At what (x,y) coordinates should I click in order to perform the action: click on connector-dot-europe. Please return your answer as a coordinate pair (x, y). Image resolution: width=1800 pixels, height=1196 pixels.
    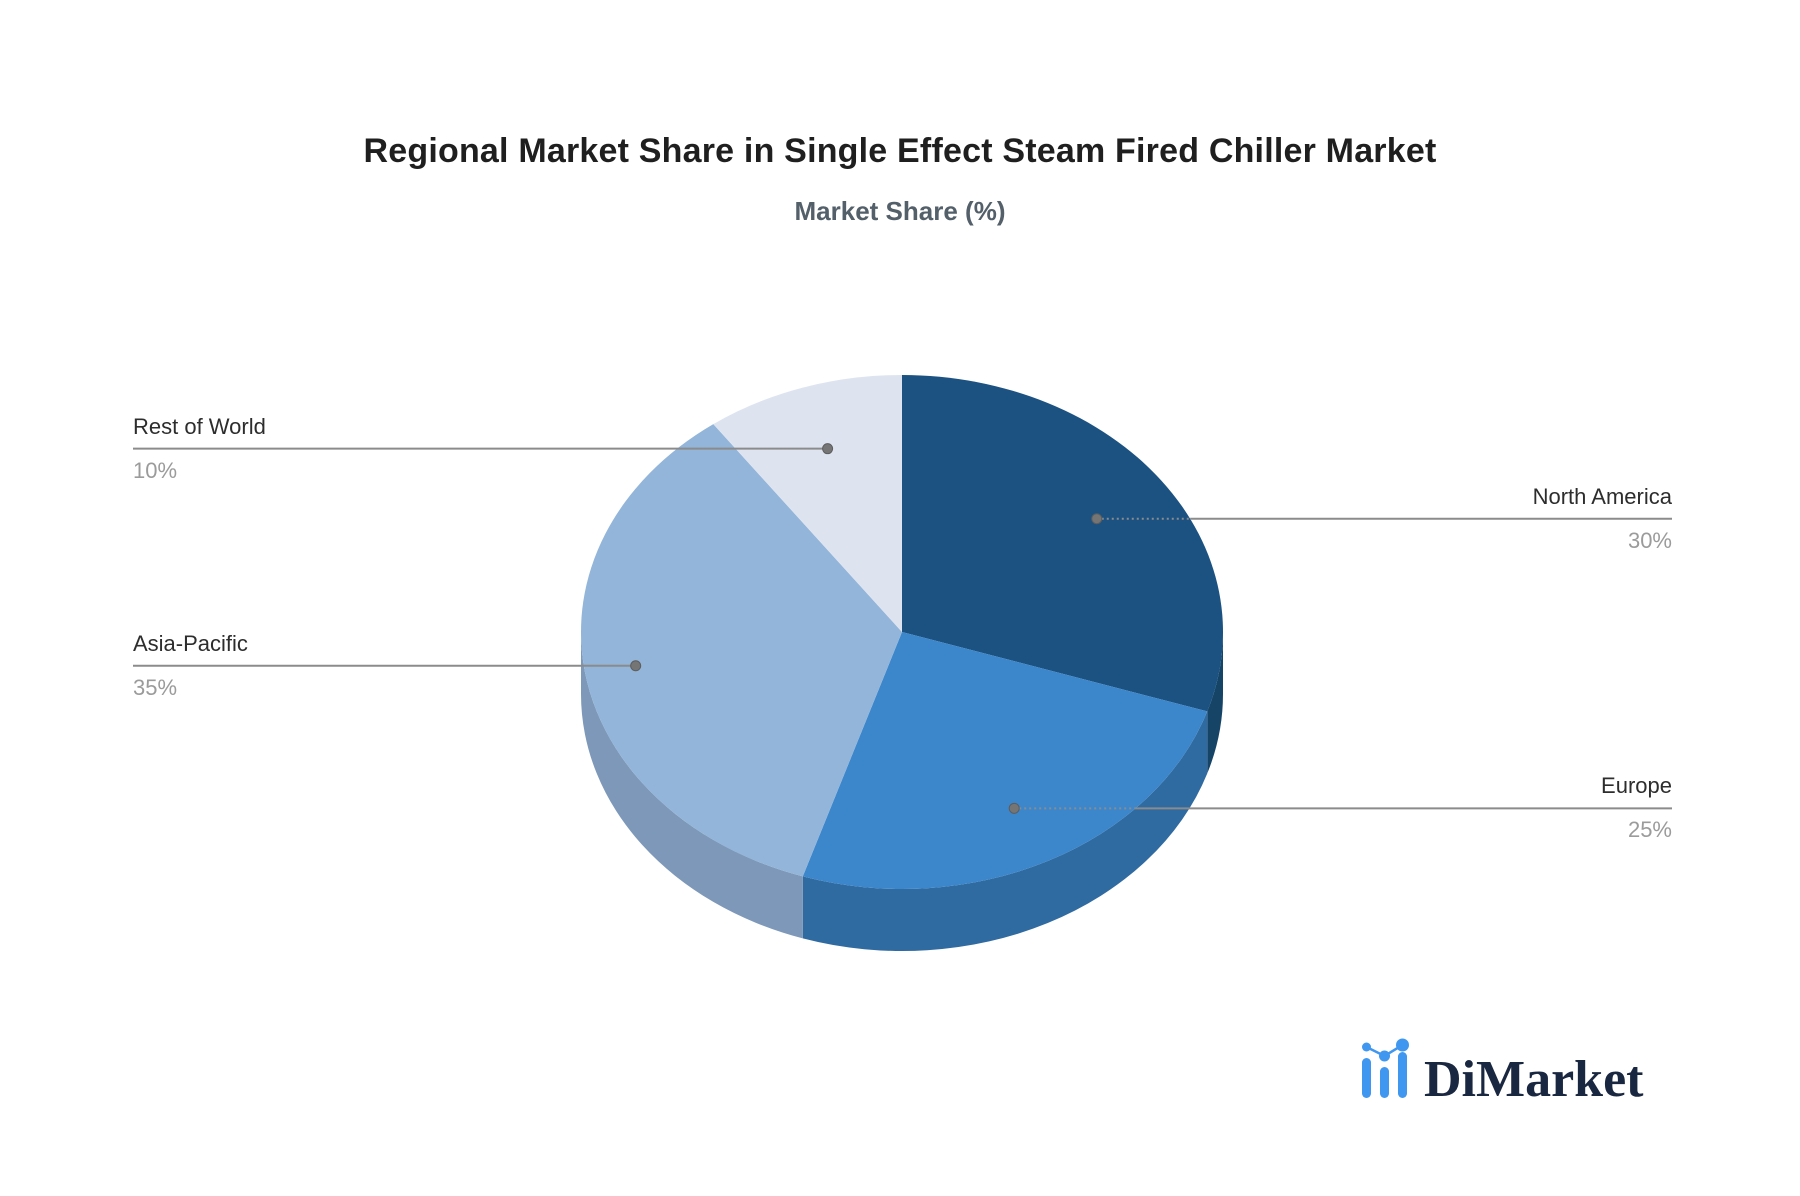
    Looking at the image, I should click on (1014, 808).